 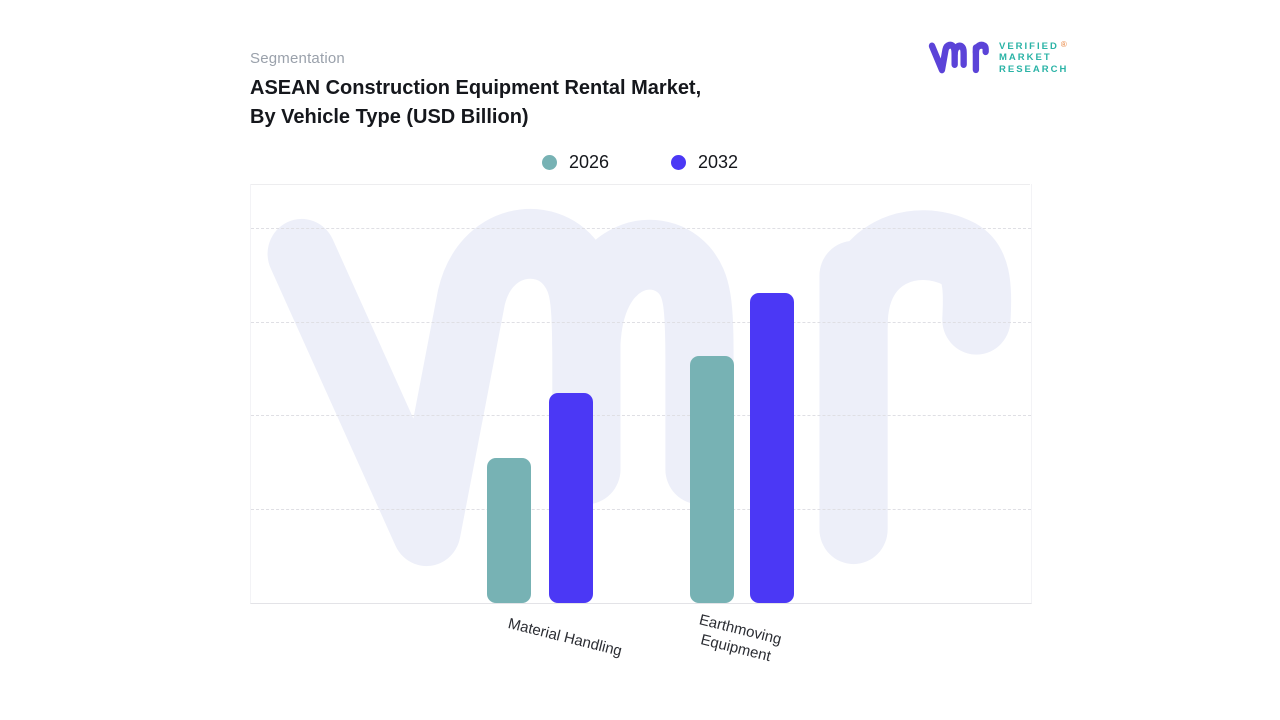 What do you see at coordinates (640, 184) in the screenshot?
I see `legend-divider` at bounding box center [640, 184].